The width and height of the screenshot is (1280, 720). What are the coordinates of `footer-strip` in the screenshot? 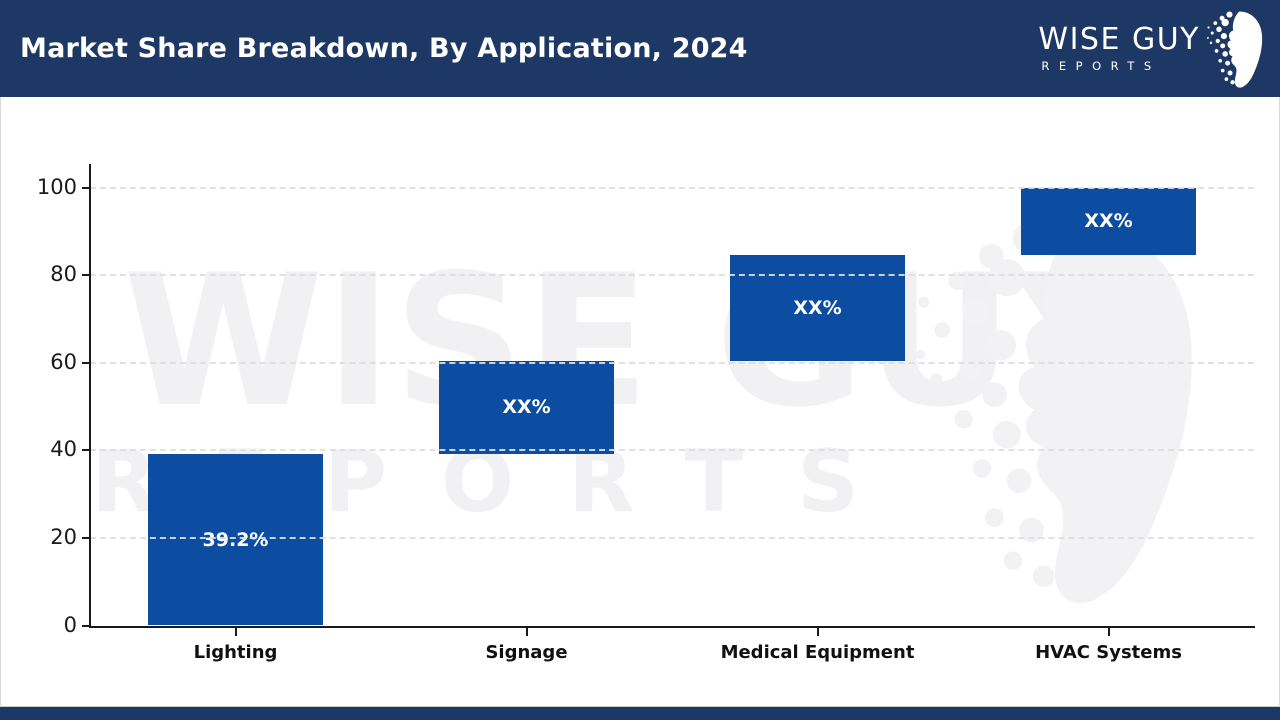 It's located at (640, 713).